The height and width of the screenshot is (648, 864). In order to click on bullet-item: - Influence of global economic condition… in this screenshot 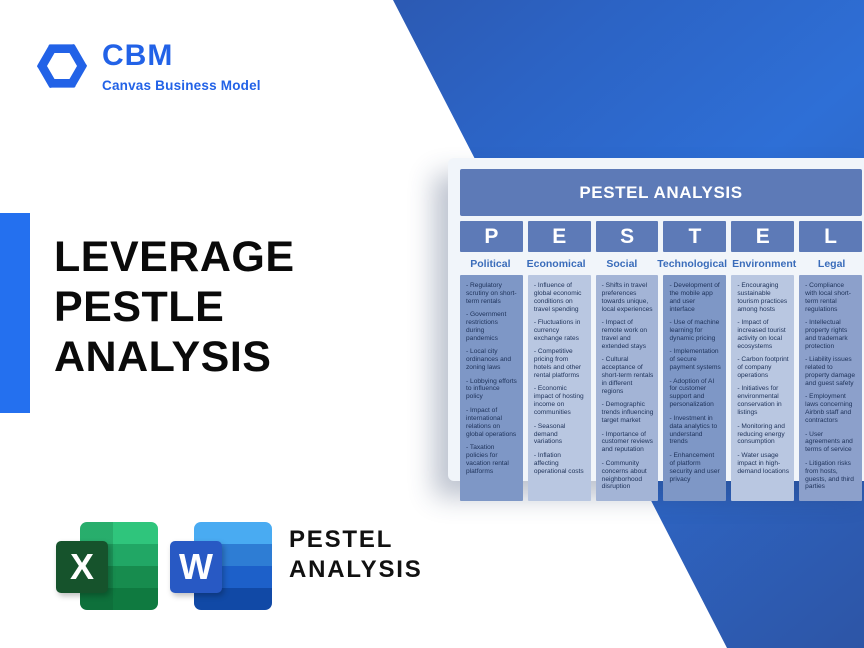, I will do `click(557, 297)`.